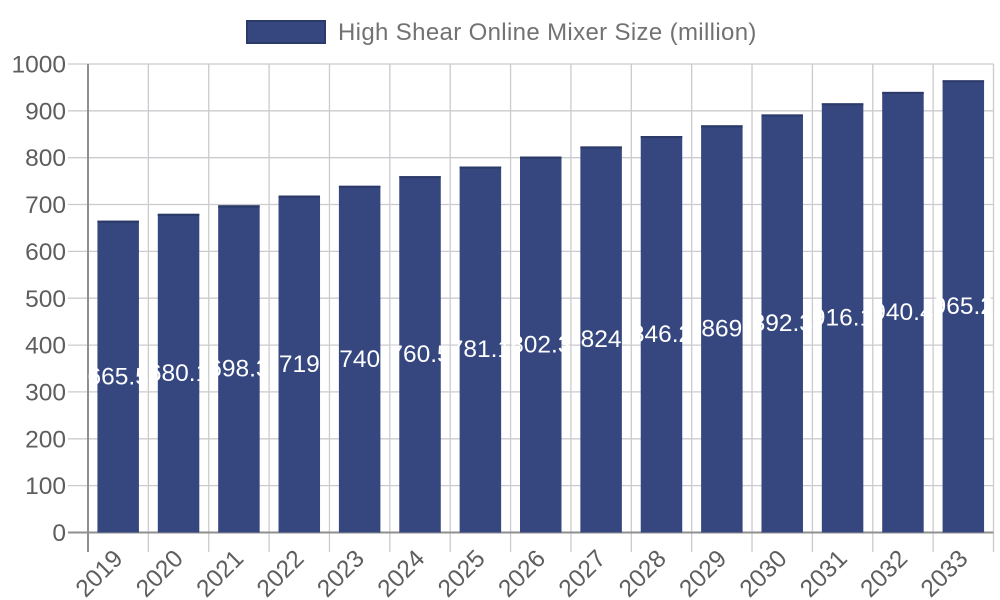 The image size is (1000, 600). I want to click on svg-text: 0, so click(59, 533).